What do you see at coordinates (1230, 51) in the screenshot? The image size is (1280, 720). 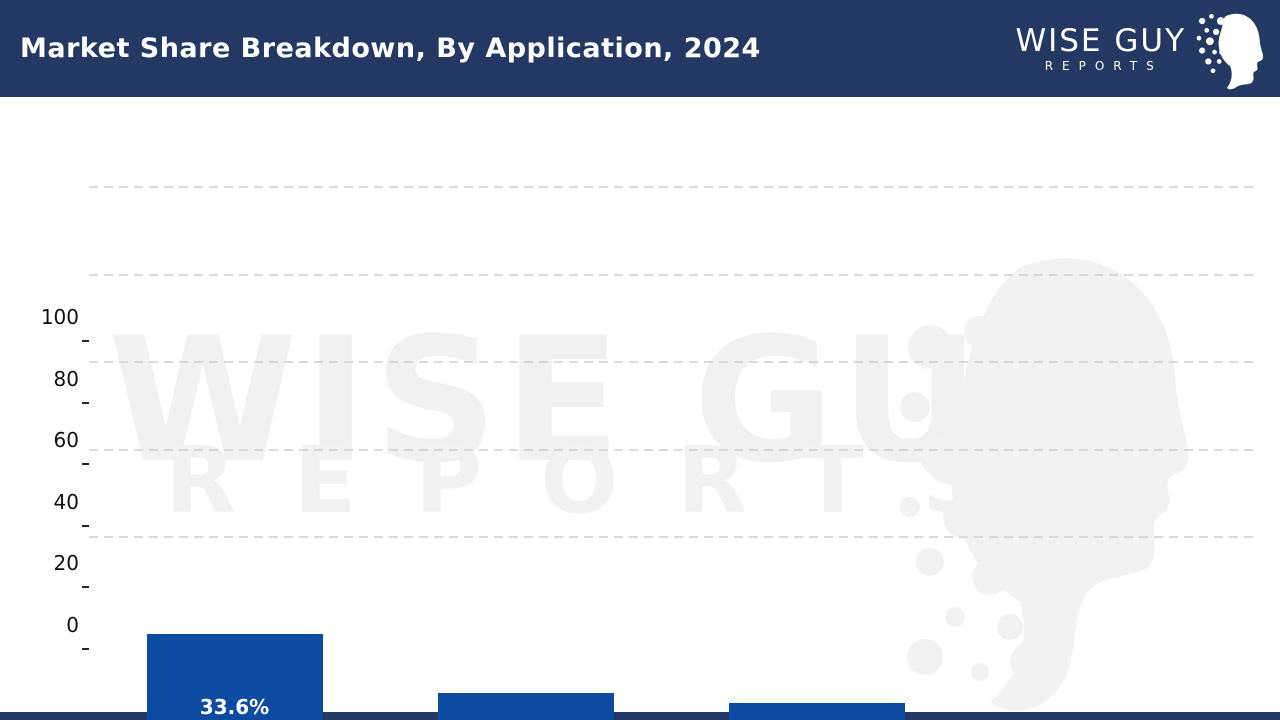 I see `dotted-head-profile-icon` at bounding box center [1230, 51].